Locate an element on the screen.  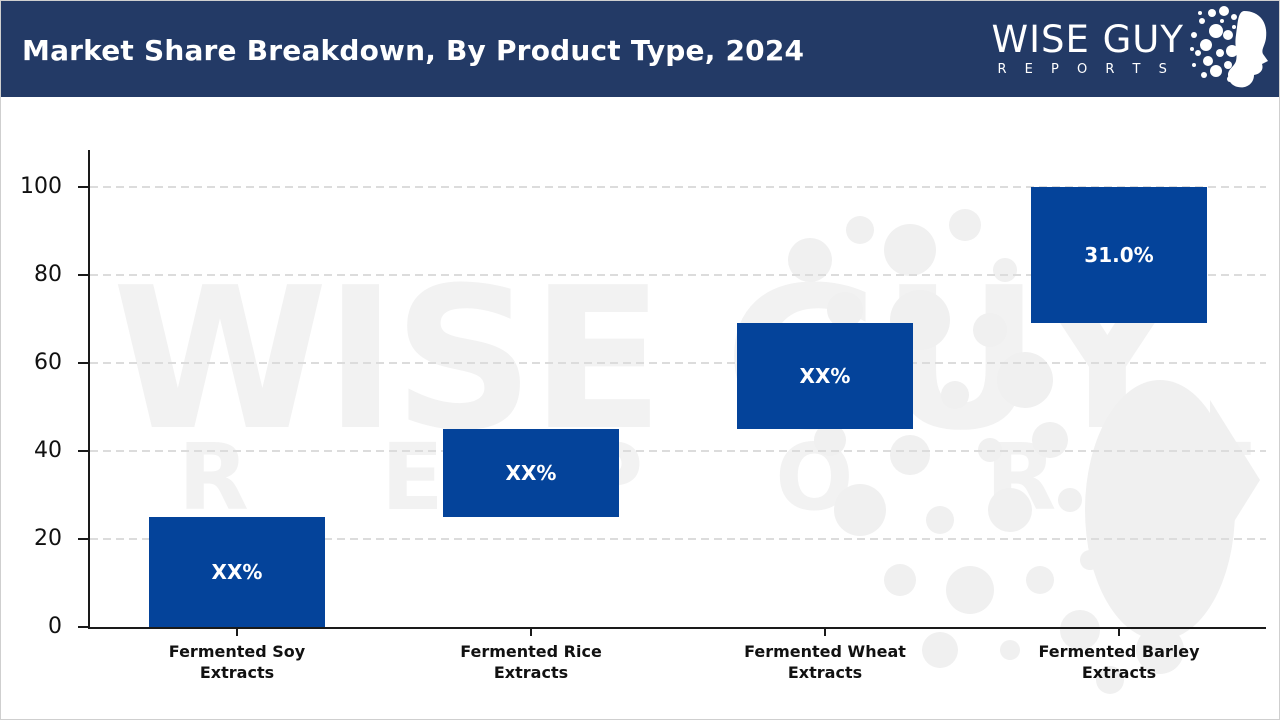
bar-value-label-3: XX% is located at coordinates (825, 376).